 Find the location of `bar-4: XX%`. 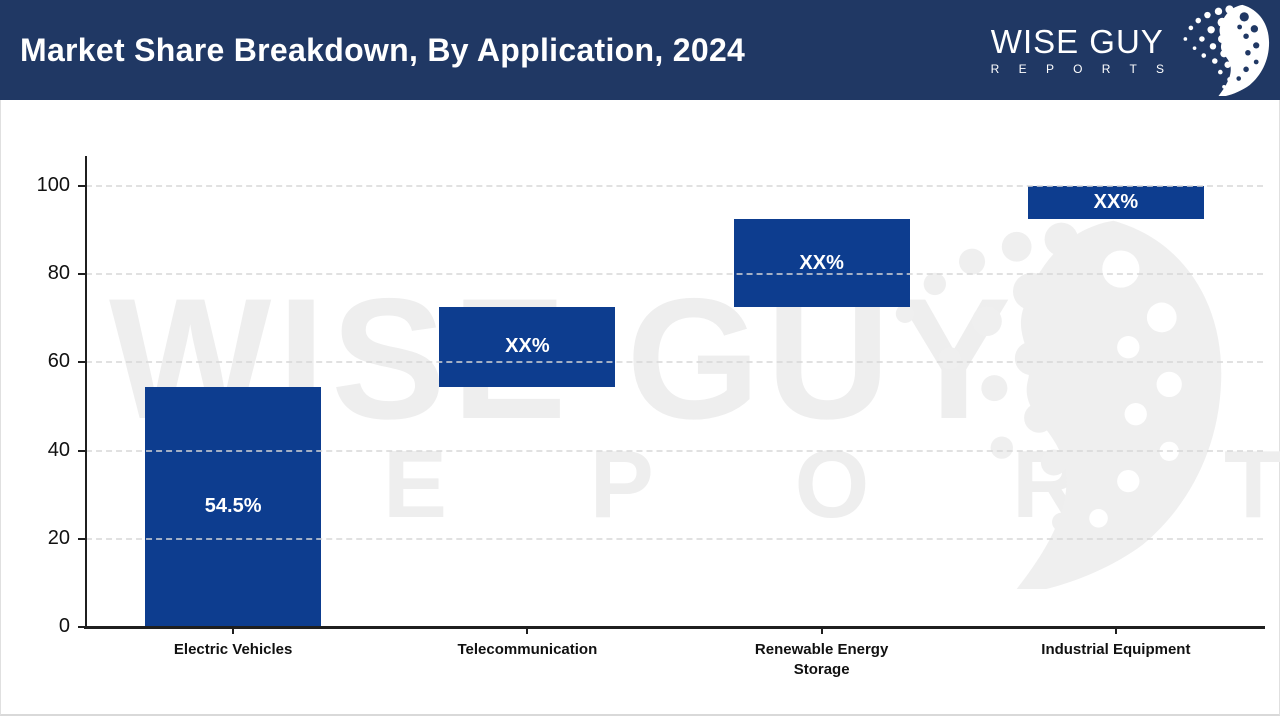

bar-4: XX% is located at coordinates (1115, 203).